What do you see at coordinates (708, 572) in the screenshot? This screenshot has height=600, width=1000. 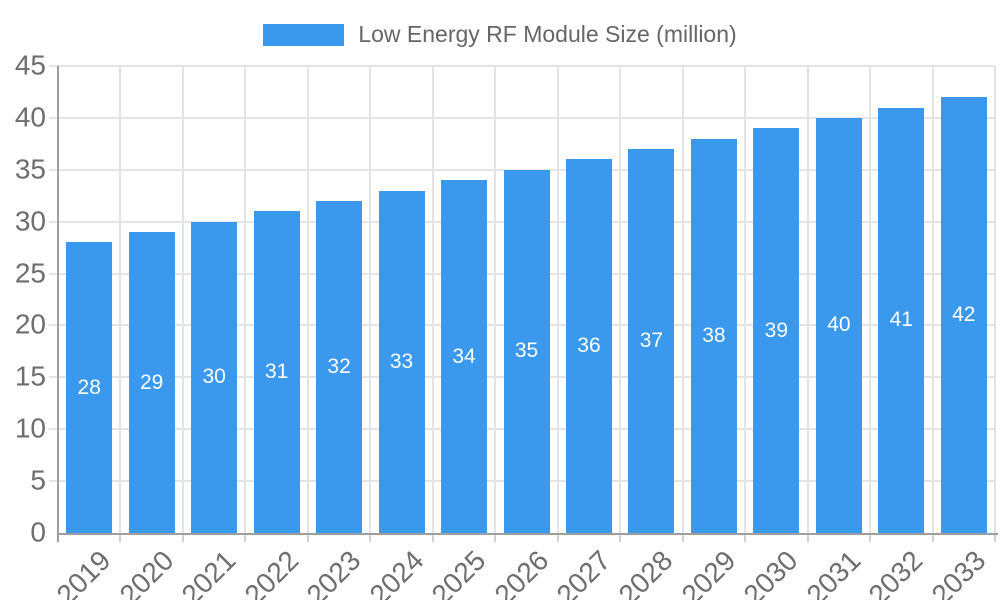 I see `x-tick-label: 2029` at bounding box center [708, 572].